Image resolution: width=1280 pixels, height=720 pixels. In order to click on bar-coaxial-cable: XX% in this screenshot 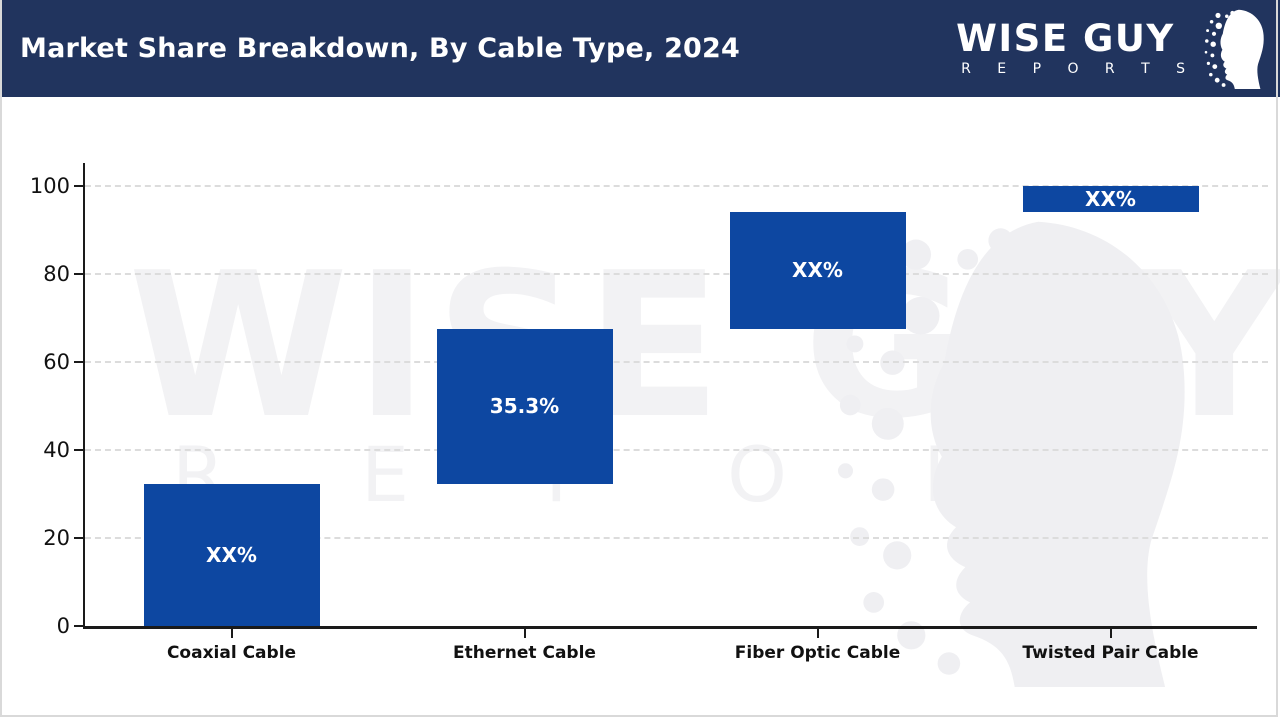, I will do `click(231, 554)`.